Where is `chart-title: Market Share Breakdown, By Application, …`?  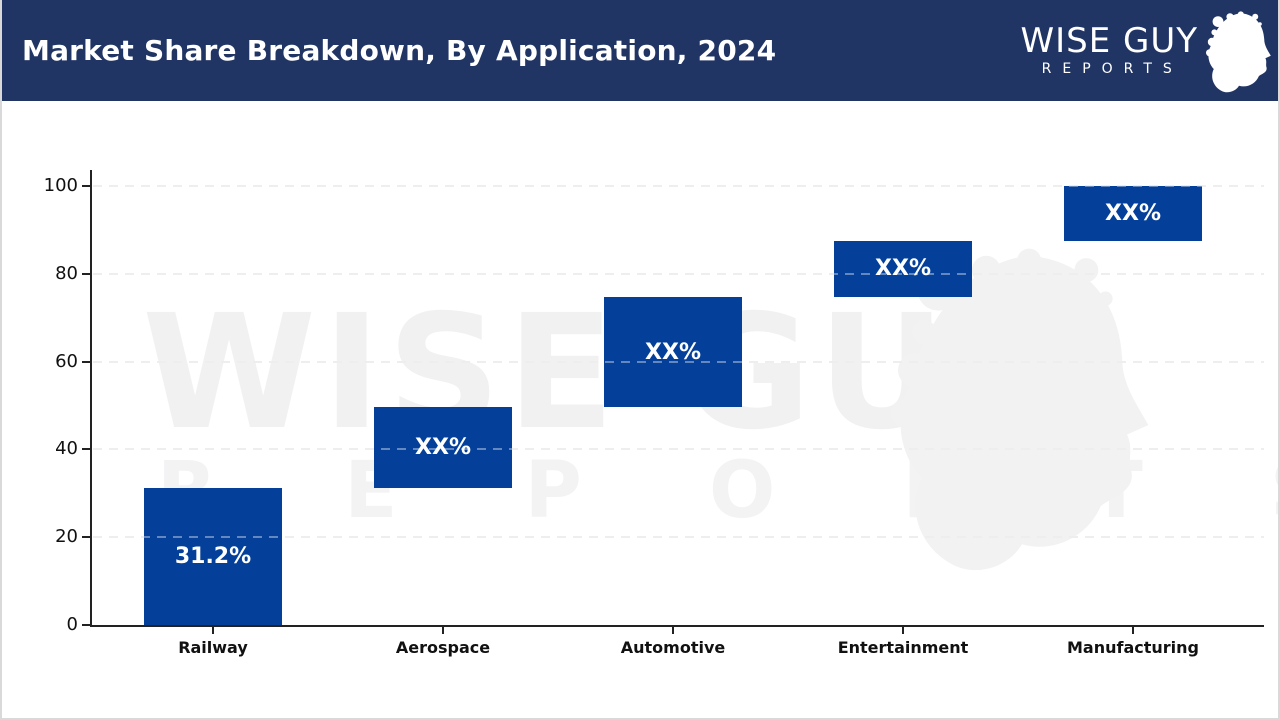 chart-title: Market Share Breakdown, By Application, … is located at coordinates (399, 50).